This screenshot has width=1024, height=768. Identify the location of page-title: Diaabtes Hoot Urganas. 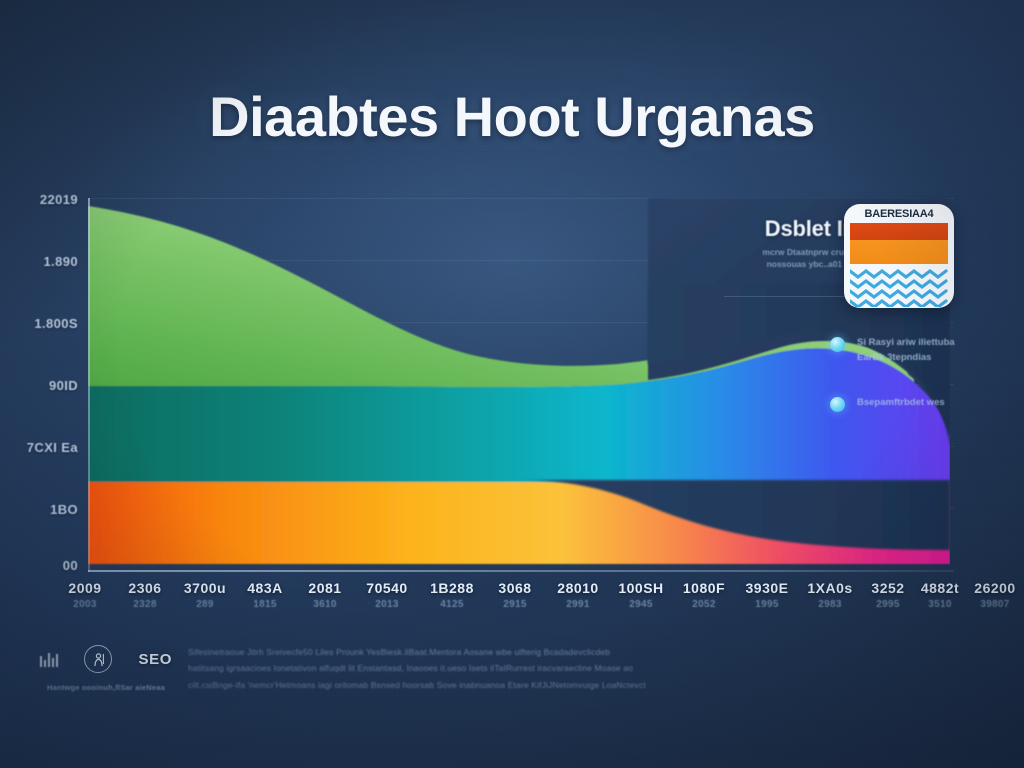
(512, 116).